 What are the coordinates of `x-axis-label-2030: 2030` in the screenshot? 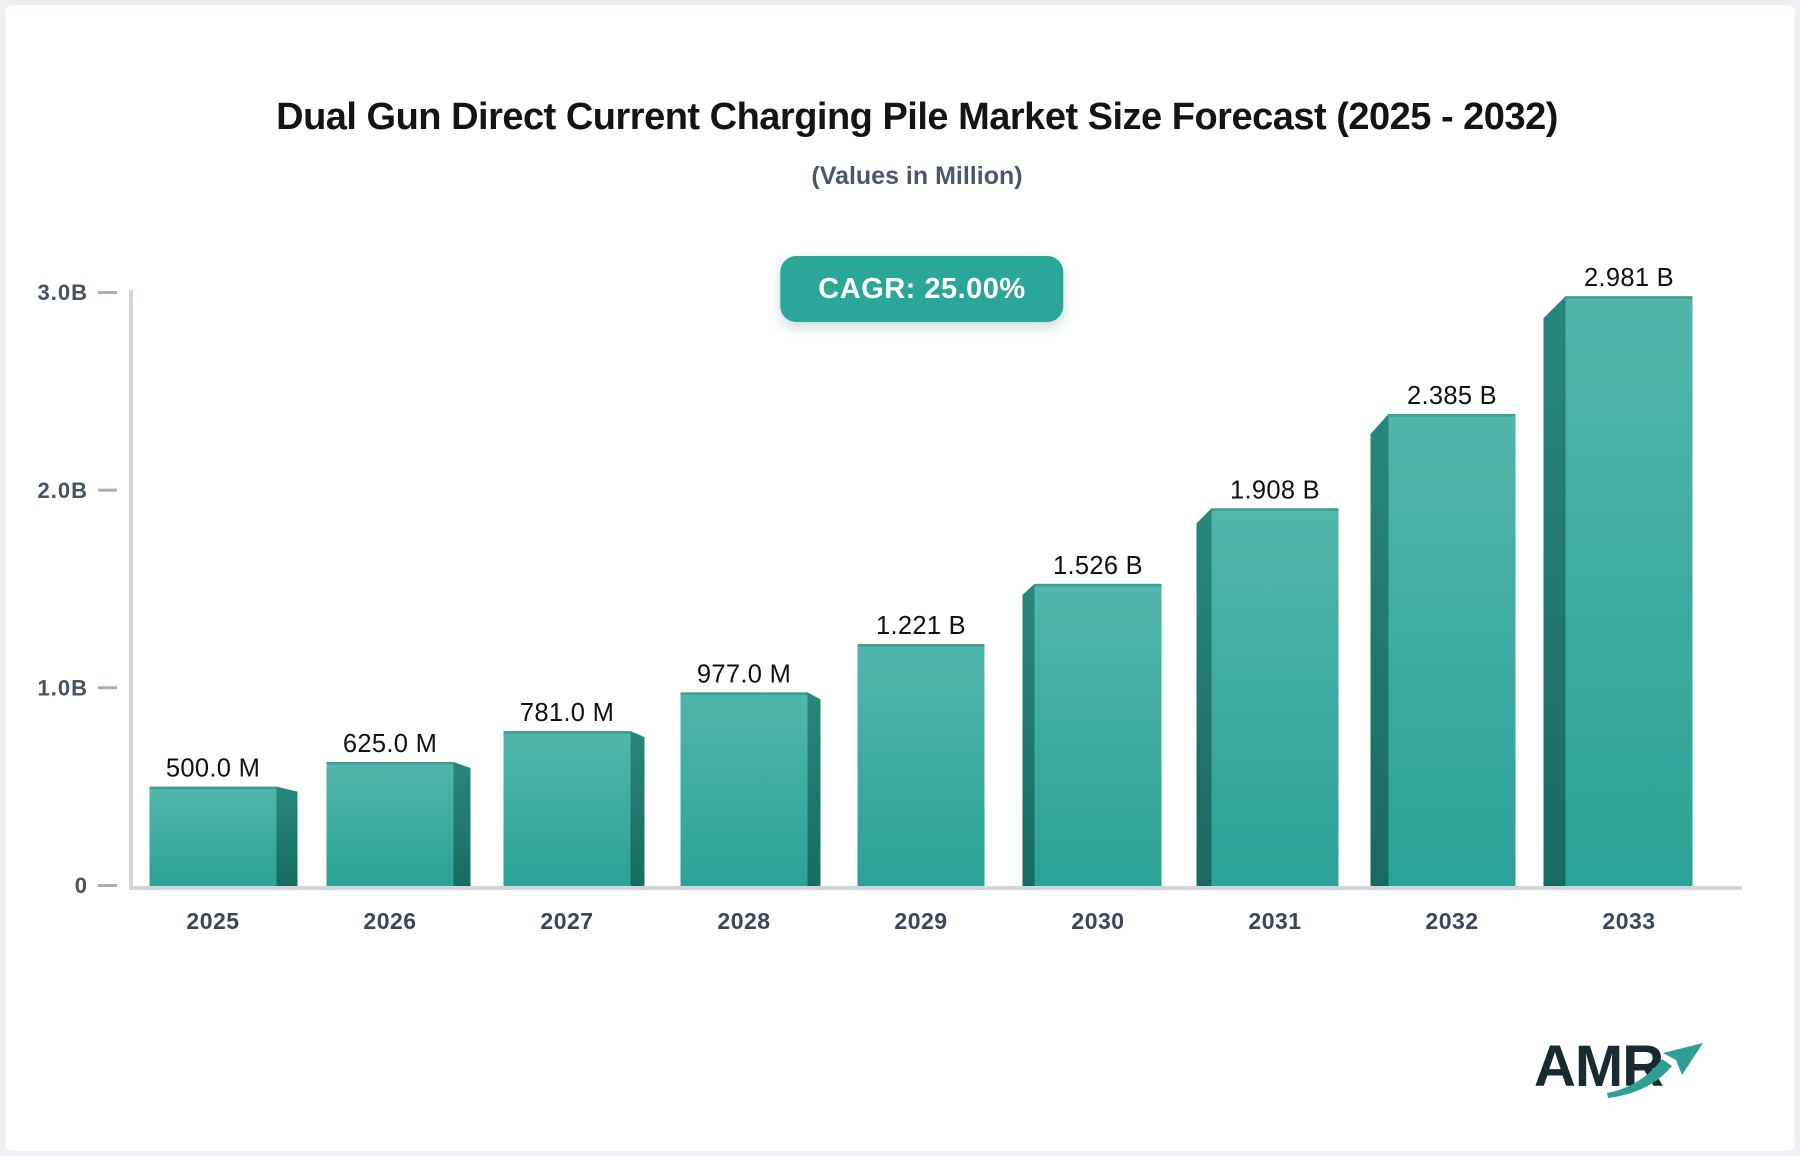 It's located at (1097, 921).